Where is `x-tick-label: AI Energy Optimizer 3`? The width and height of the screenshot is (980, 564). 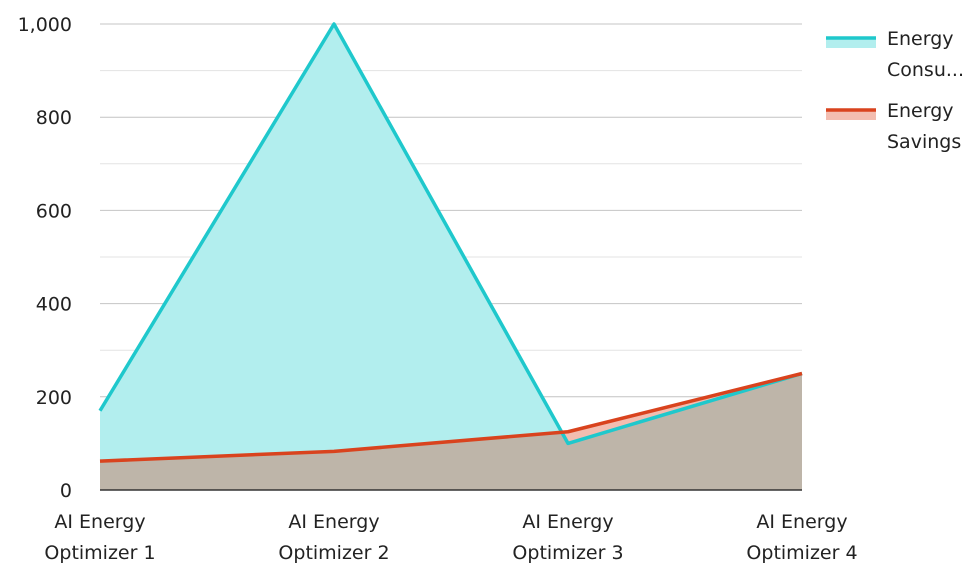 x-tick-label: AI Energy Optimizer 3 is located at coordinates (567, 537).